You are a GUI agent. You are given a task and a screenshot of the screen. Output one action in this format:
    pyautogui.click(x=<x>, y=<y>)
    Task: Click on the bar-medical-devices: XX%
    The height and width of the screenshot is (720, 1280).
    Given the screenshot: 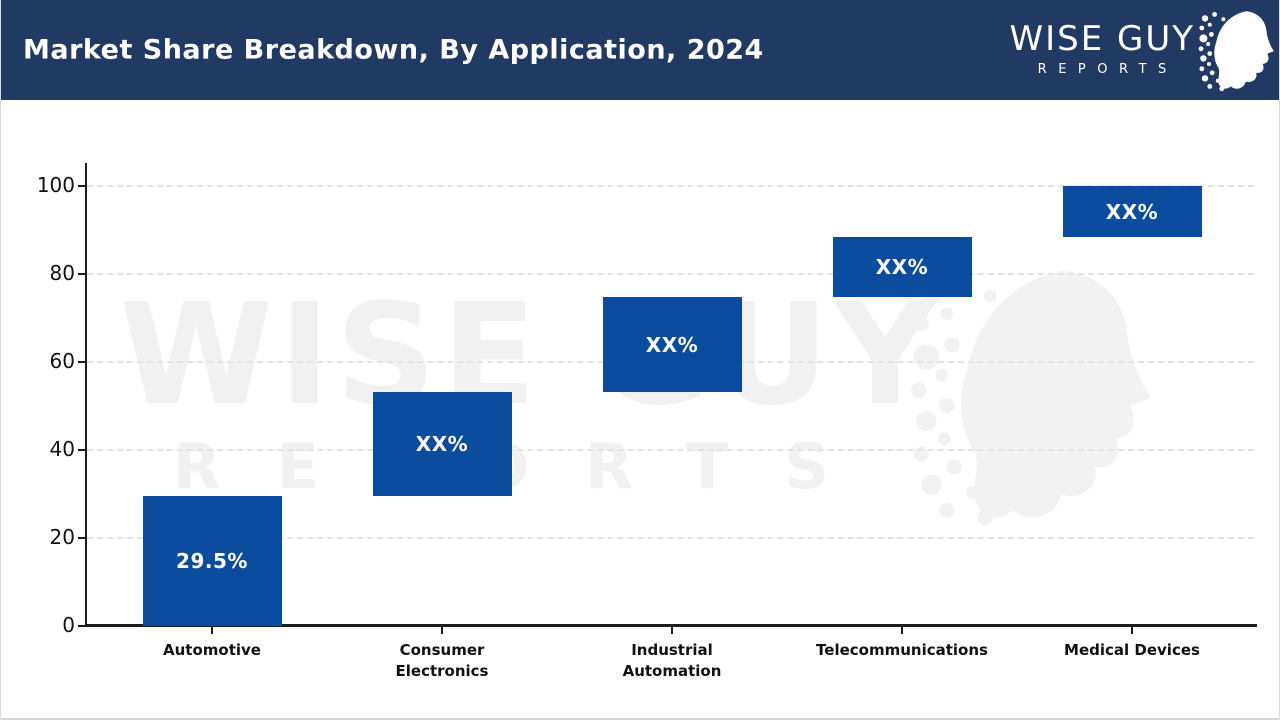 What is the action you would take?
    pyautogui.click(x=1132, y=212)
    